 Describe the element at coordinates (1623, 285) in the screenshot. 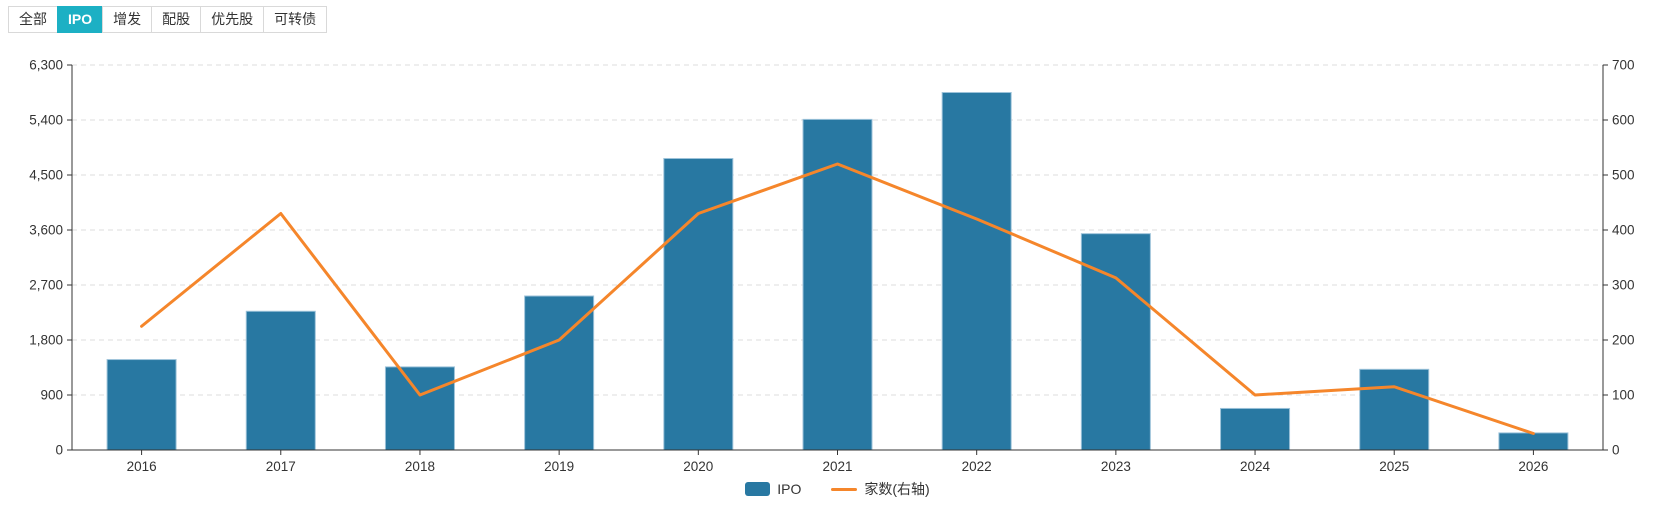

I see `right-axis-label: 300` at that location.